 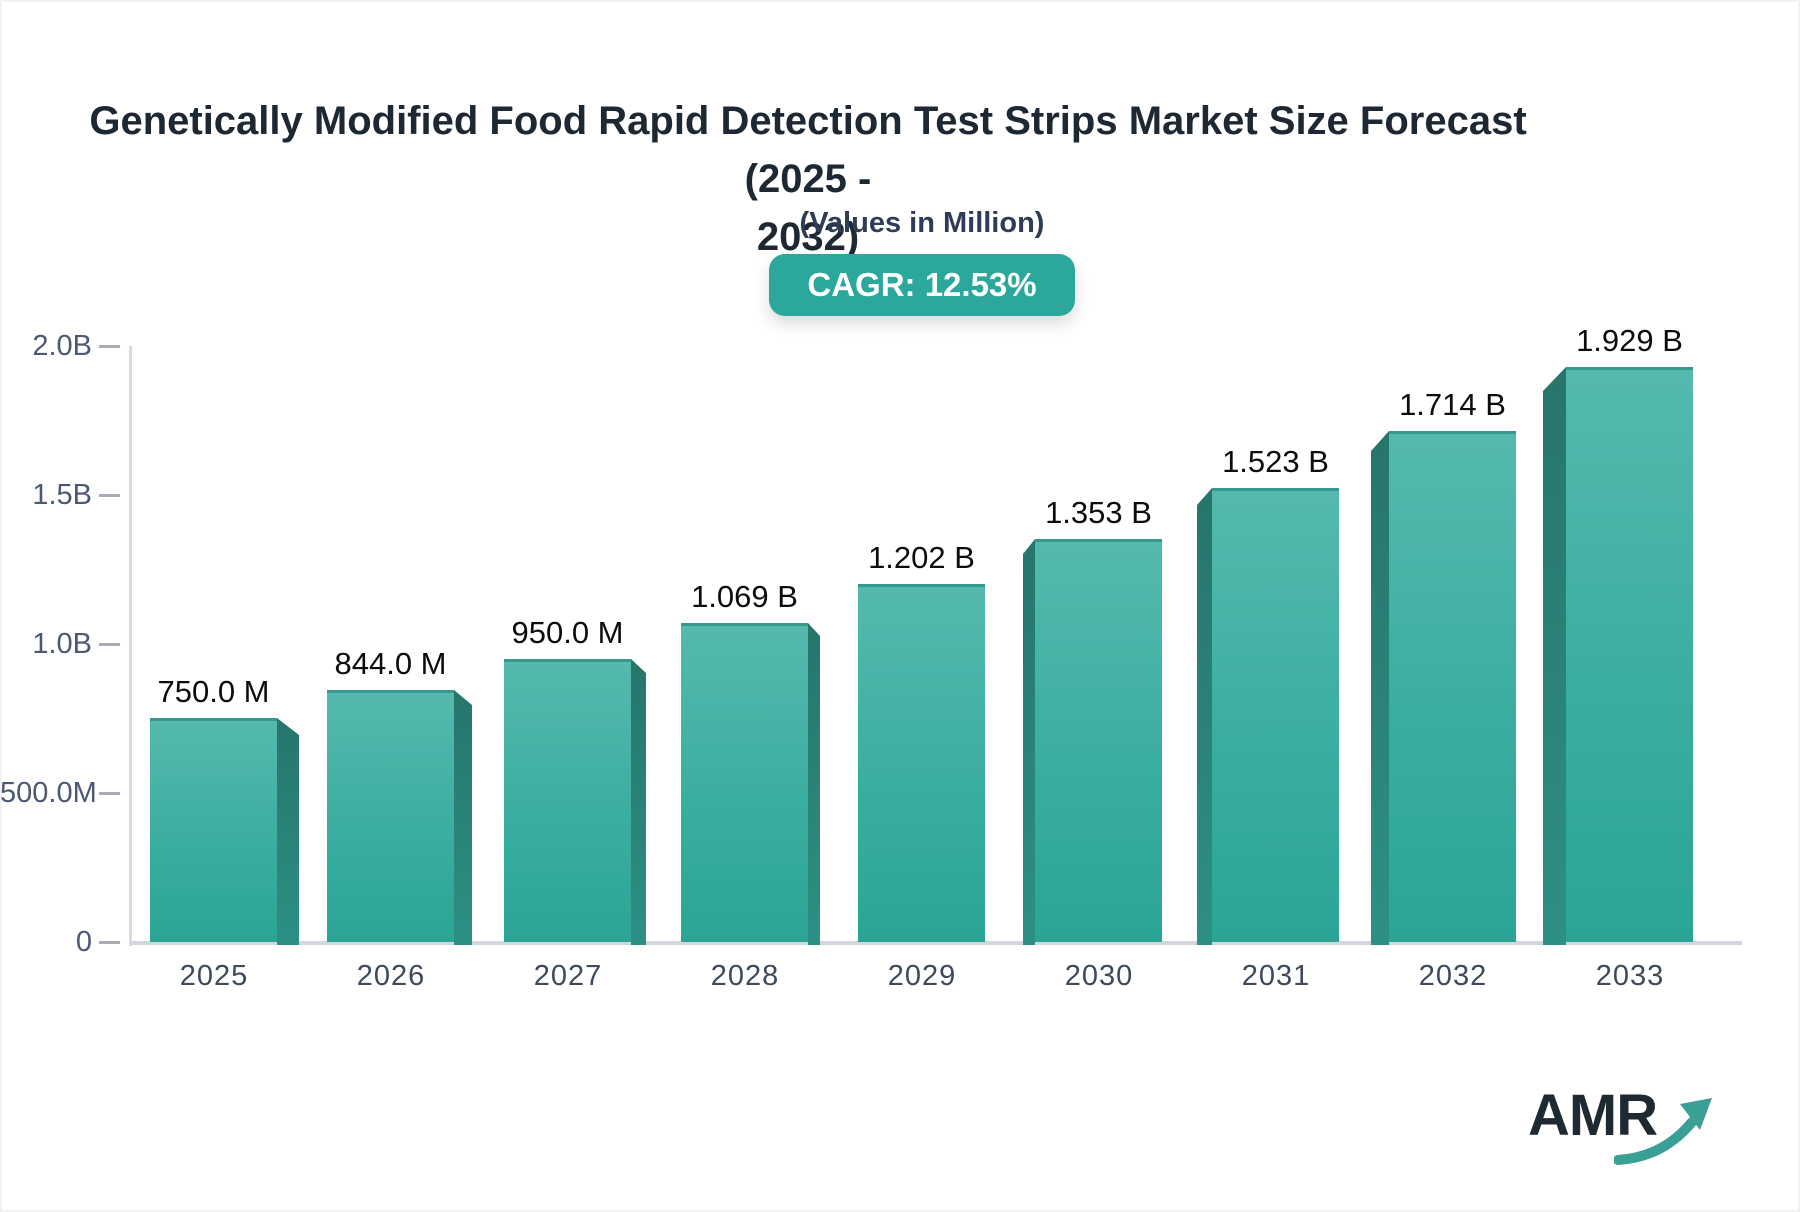 What do you see at coordinates (922, 976) in the screenshot?
I see `x-tick-label-2029: 2029` at bounding box center [922, 976].